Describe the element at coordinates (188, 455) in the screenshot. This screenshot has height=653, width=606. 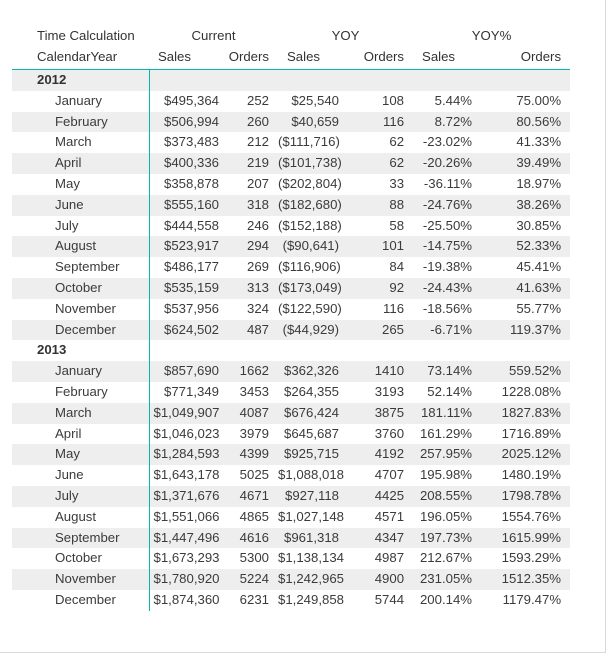
I see `cell-current-sales: $1,284,593` at that location.